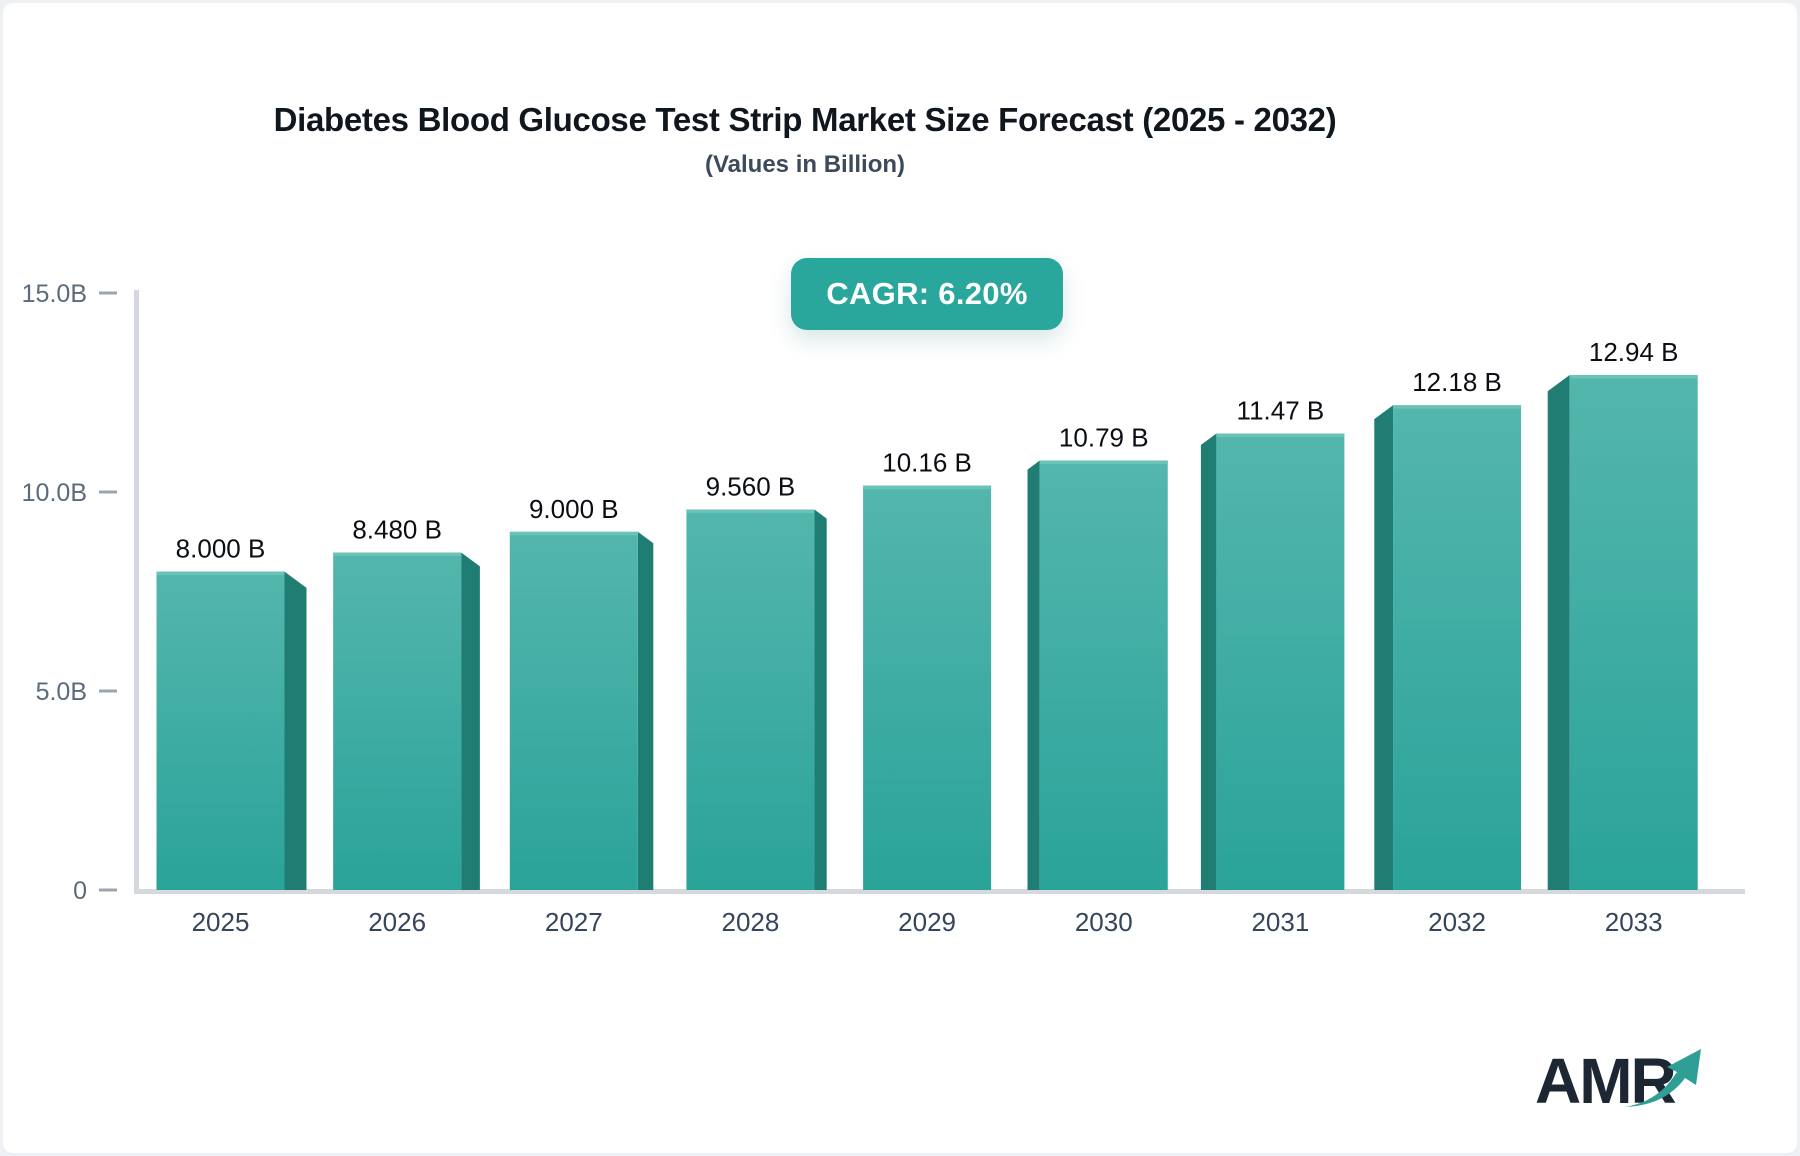  What do you see at coordinates (1606, 1081) in the screenshot?
I see `amr-logo-text: AMR` at bounding box center [1606, 1081].